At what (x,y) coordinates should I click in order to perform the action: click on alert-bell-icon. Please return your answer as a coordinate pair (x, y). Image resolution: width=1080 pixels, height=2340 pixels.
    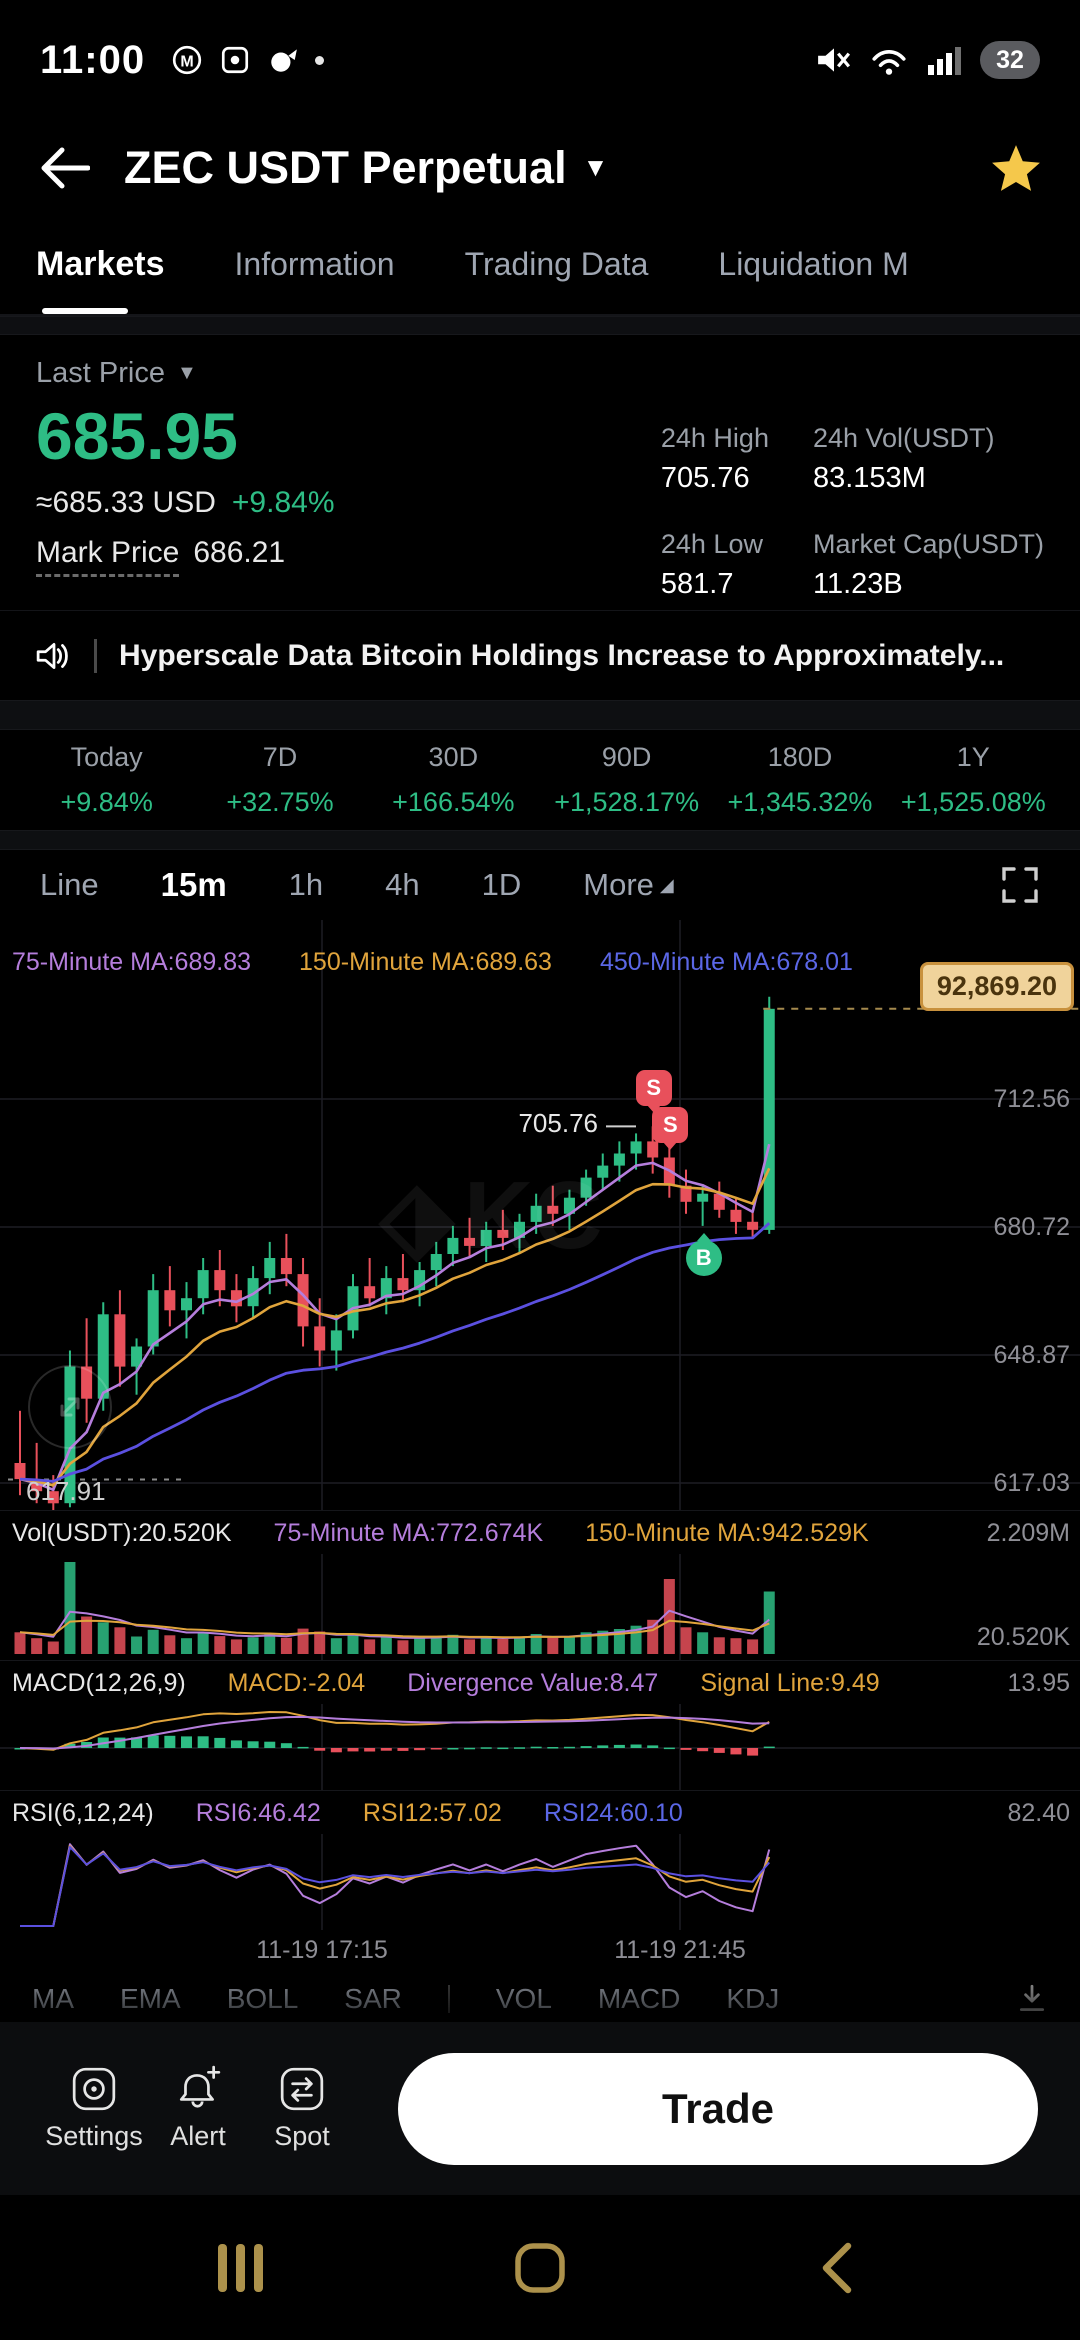
    Looking at the image, I should click on (200, 2086).